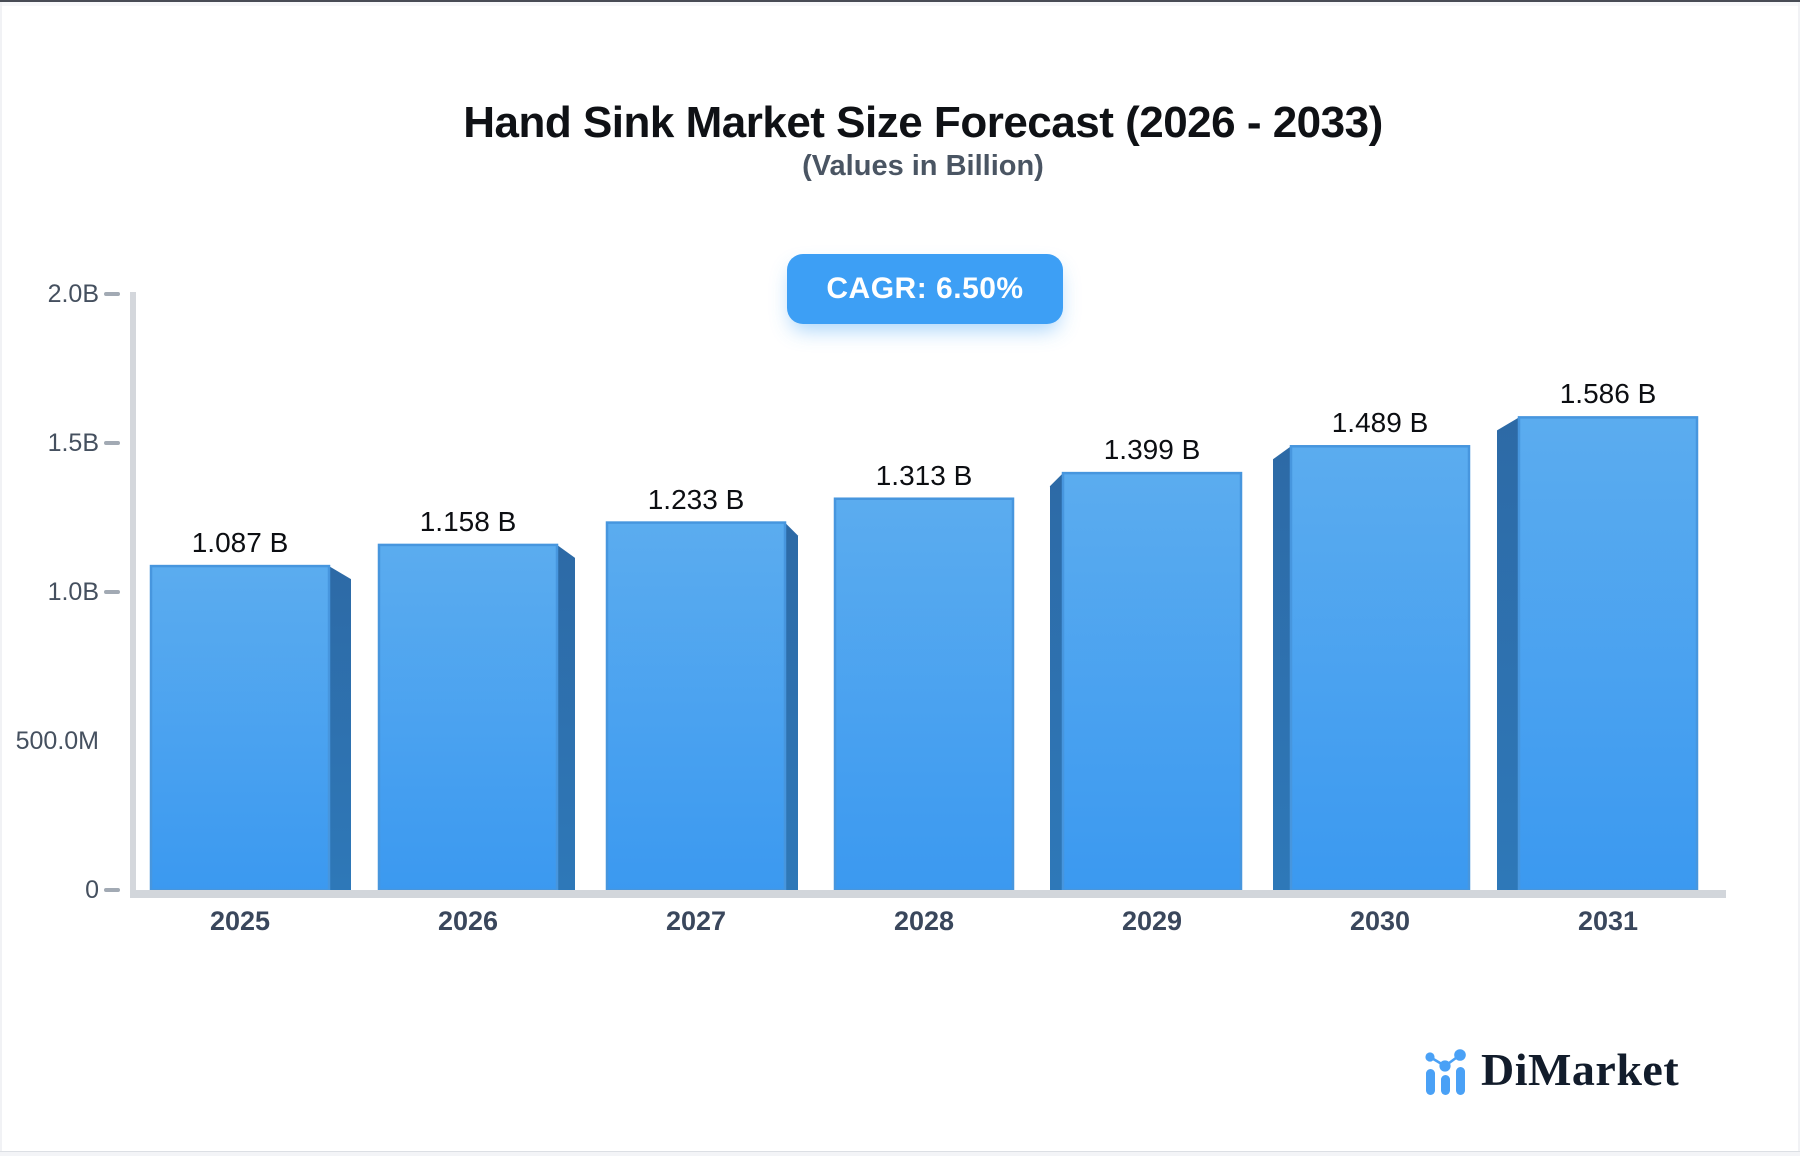 Image resolution: width=1800 pixels, height=1156 pixels. Describe the element at coordinates (1608, 654) in the screenshot. I see `bar-2031` at that location.